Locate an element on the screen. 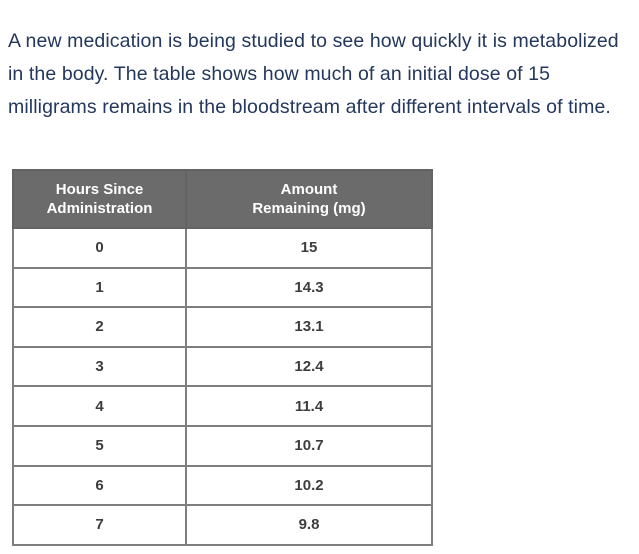  cell-hours-4: 4 is located at coordinates (99, 406).